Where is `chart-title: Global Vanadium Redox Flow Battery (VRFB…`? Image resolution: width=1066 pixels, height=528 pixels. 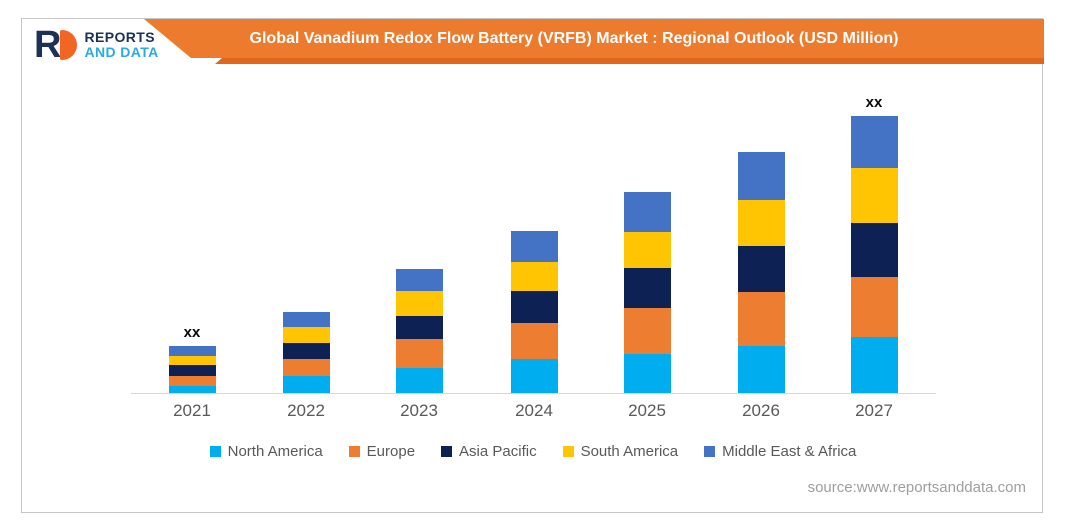 chart-title: Global Vanadium Redox Flow Battery (VRFB… is located at coordinates (574, 38).